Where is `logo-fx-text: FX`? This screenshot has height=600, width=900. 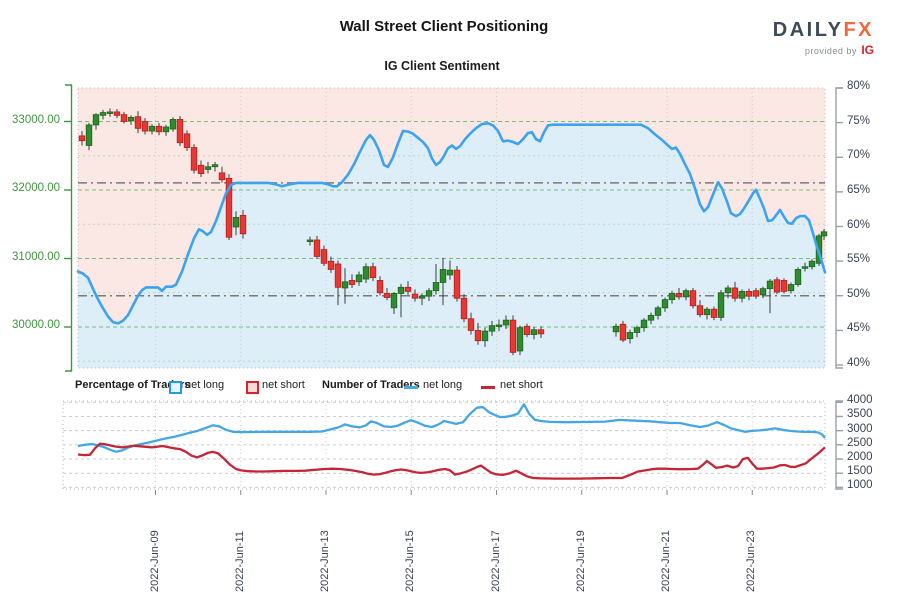 logo-fx-text: FX is located at coordinates (858, 30).